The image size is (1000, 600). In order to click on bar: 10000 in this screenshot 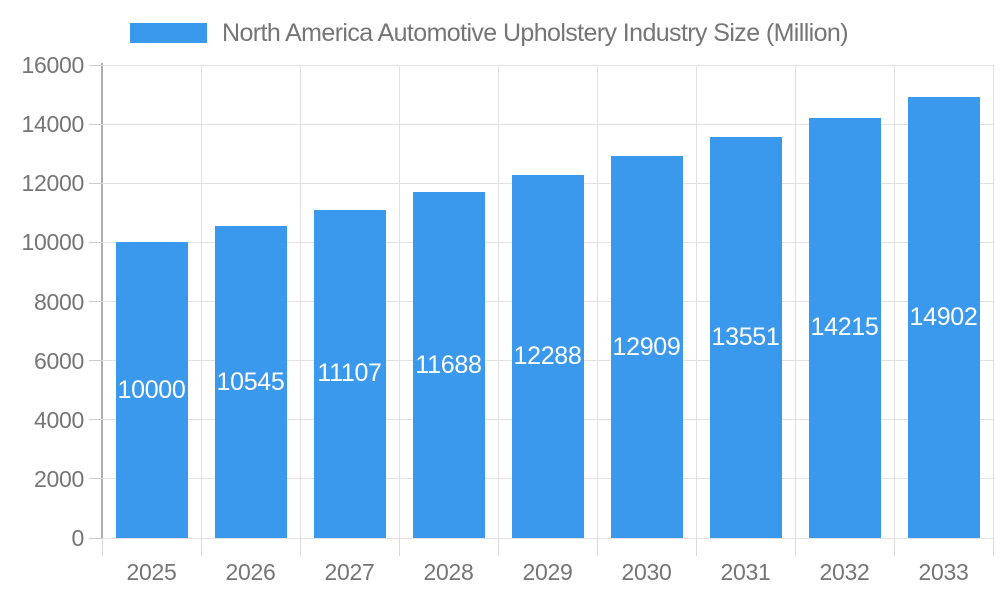, I will do `click(151, 390)`.